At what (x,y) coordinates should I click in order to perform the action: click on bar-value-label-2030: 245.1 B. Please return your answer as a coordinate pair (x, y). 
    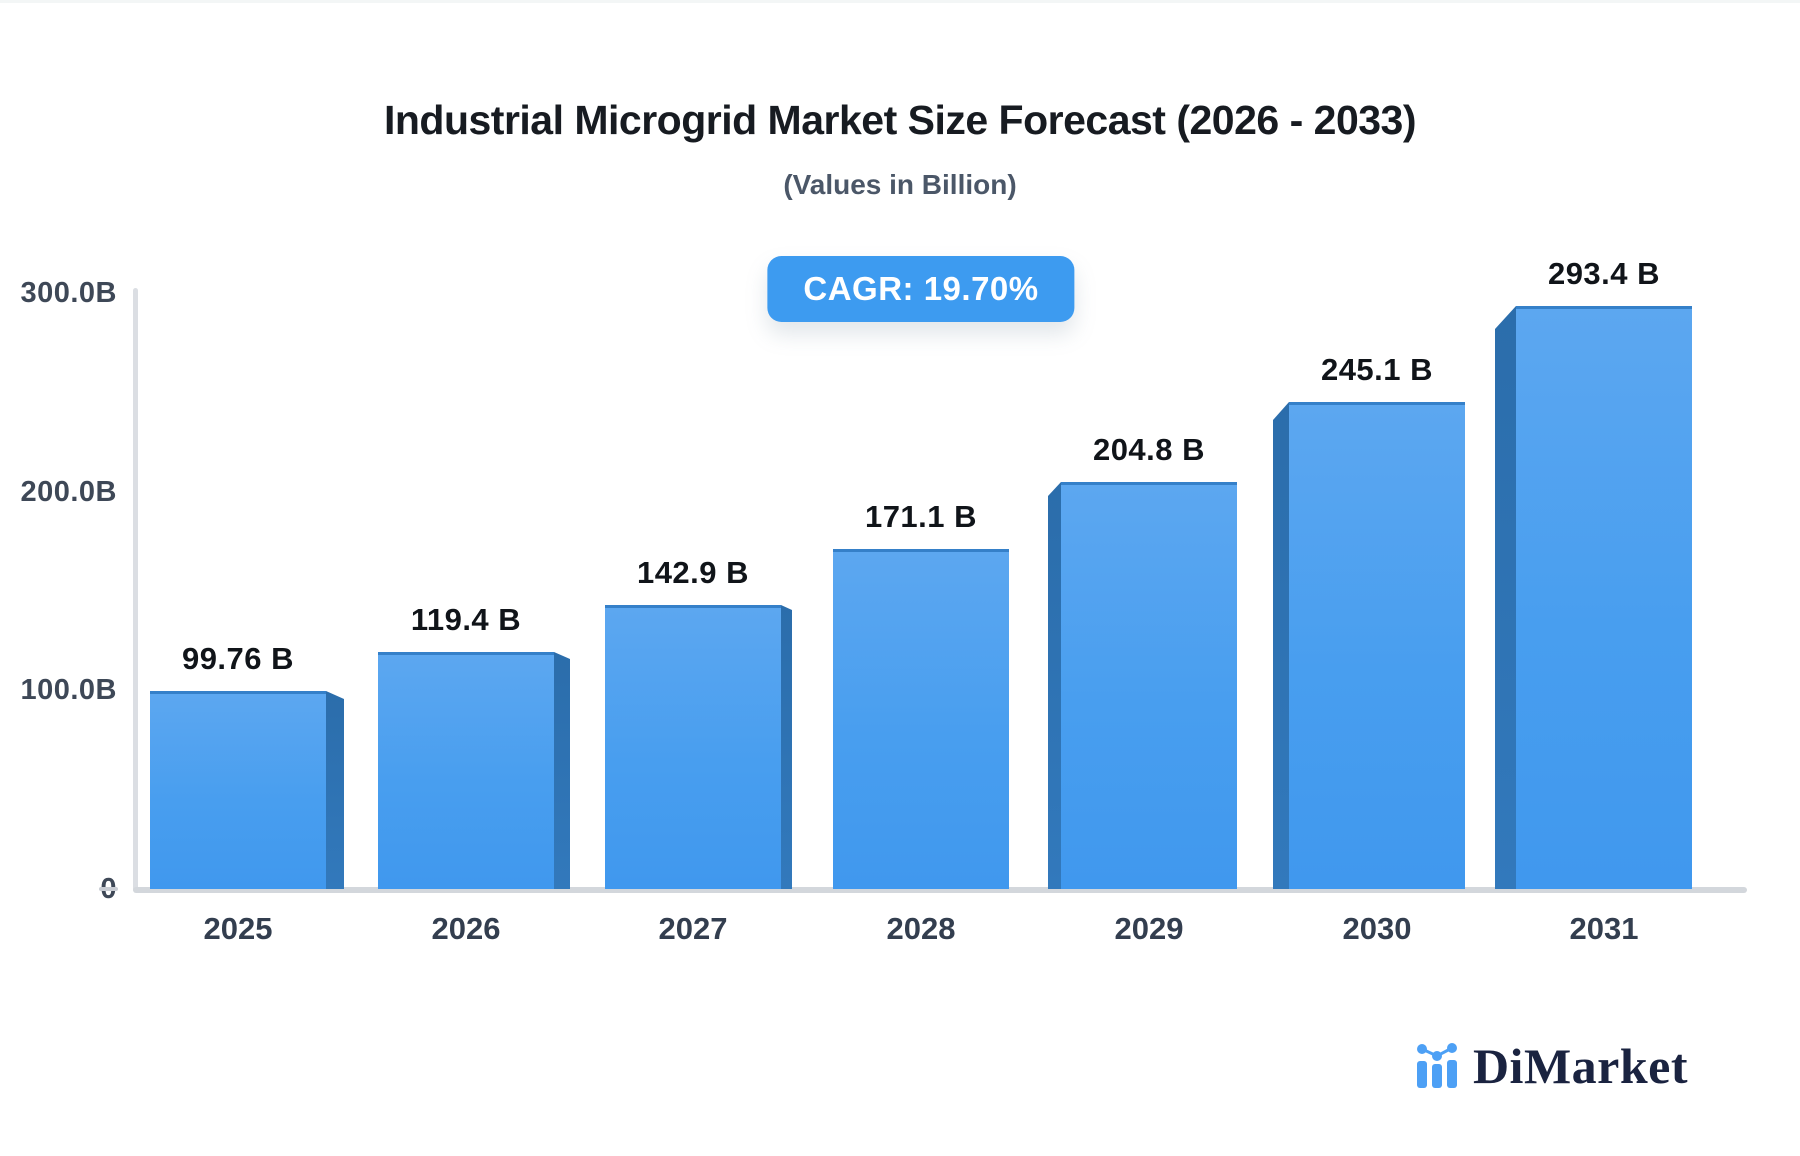
    Looking at the image, I should click on (1377, 369).